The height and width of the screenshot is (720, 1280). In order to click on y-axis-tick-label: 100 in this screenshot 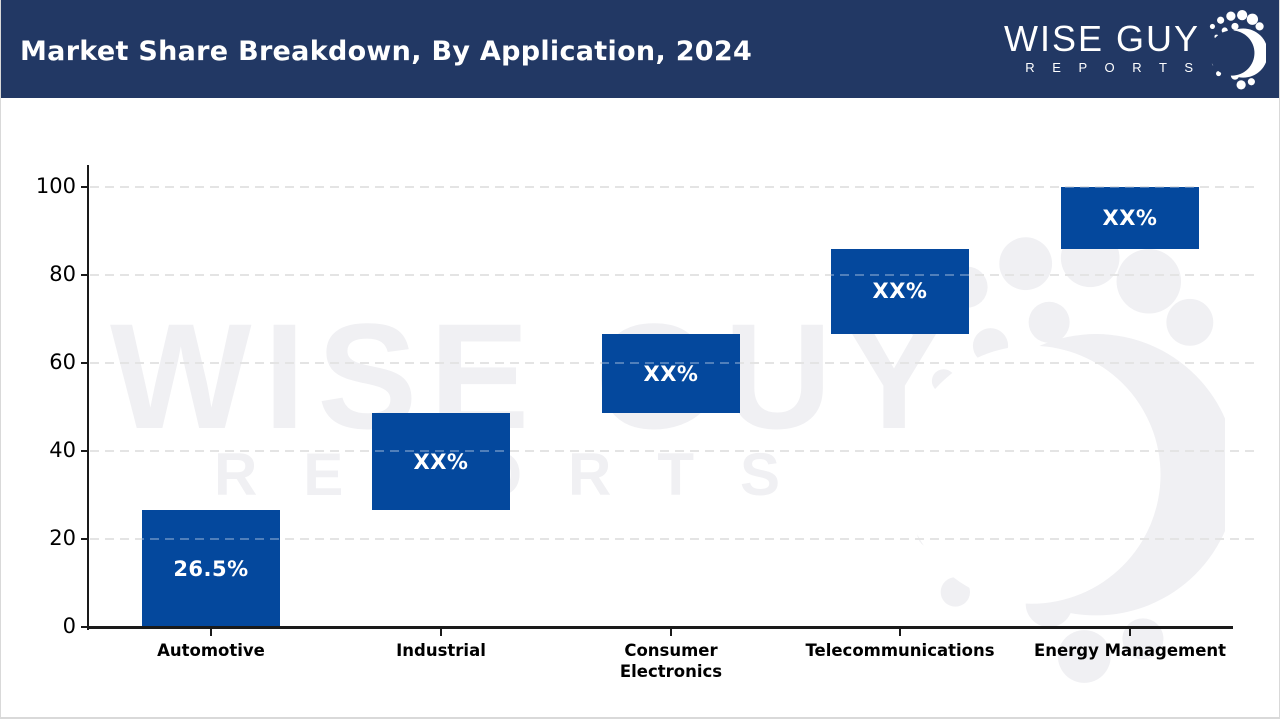, I will do `click(55, 186)`.